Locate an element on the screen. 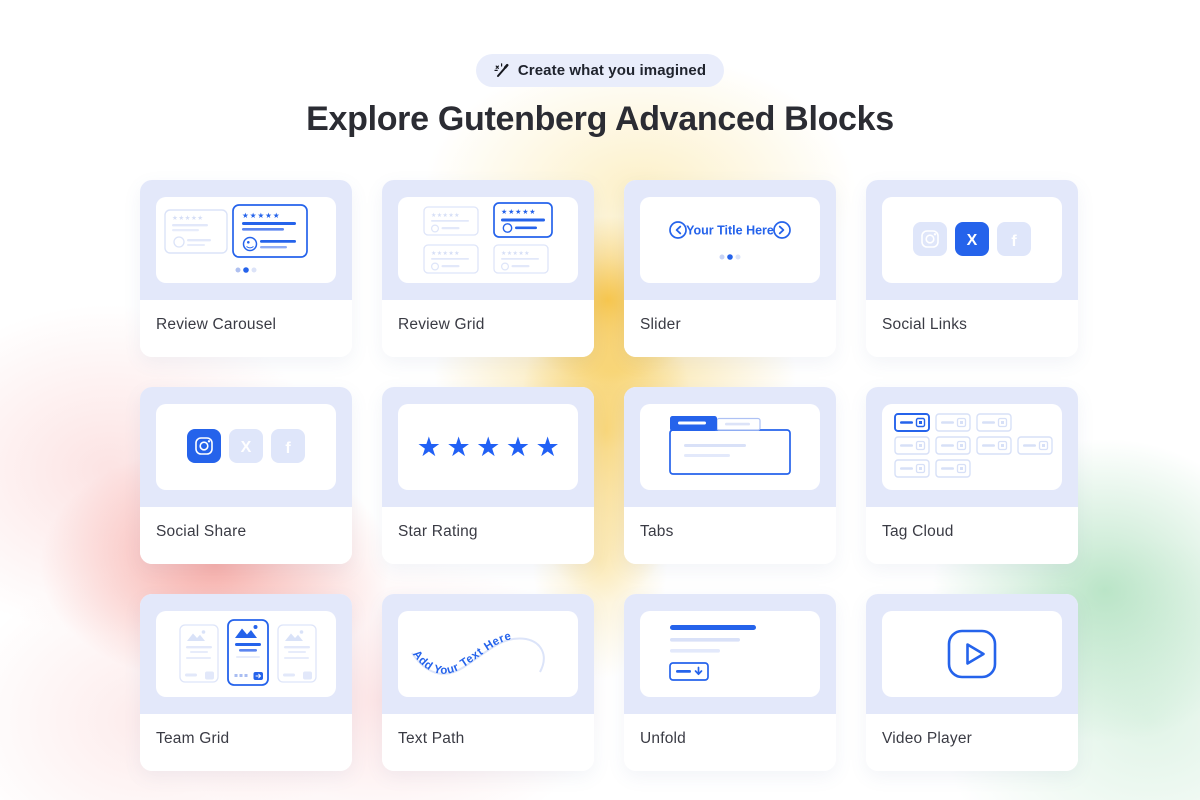  five-stars-icon: ★★★★★ is located at coordinates (491, 447).